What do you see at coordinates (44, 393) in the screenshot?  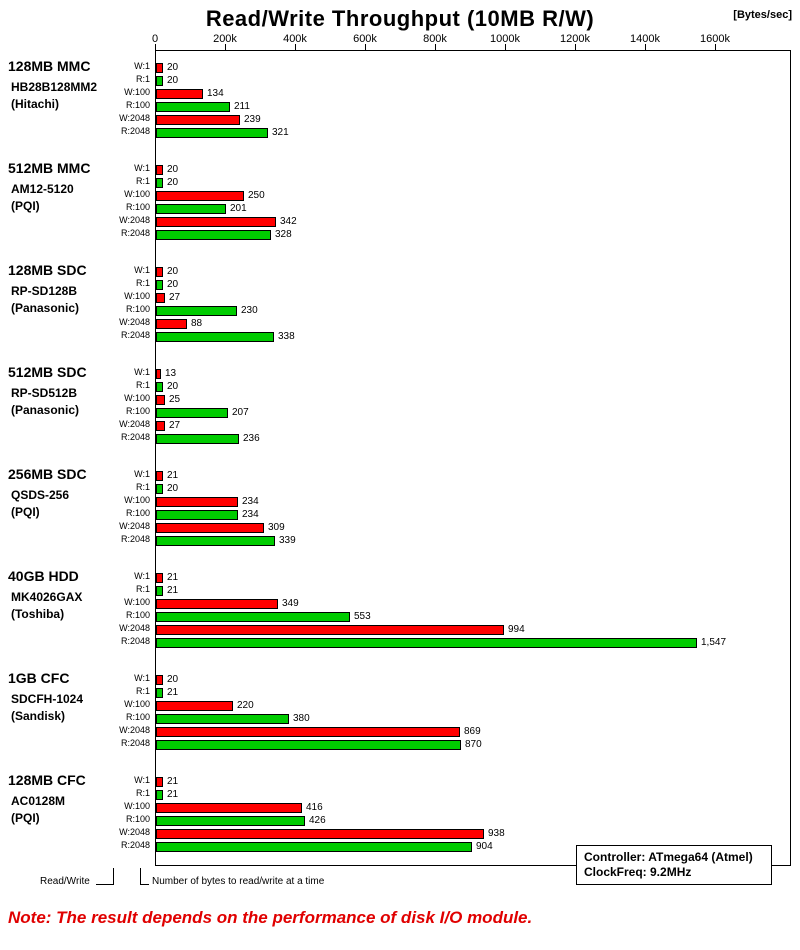 I see `device-model: RP-SD512B` at bounding box center [44, 393].